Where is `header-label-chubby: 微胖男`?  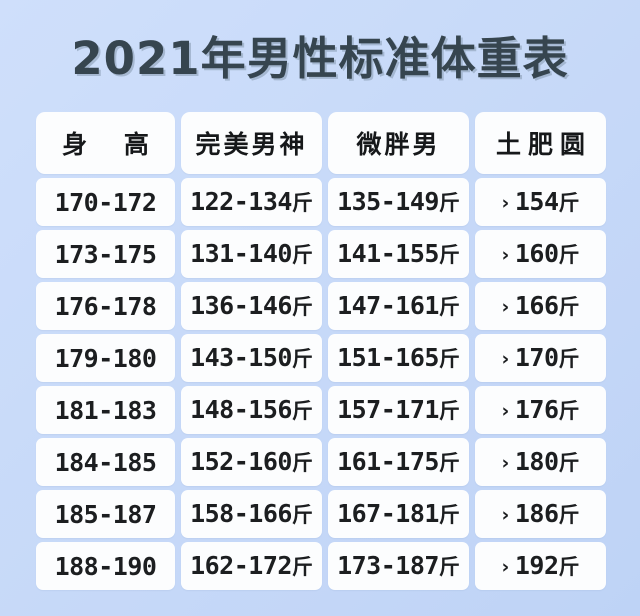 header-label-chubby: 微胖男 is located at coordinates (398, 144).